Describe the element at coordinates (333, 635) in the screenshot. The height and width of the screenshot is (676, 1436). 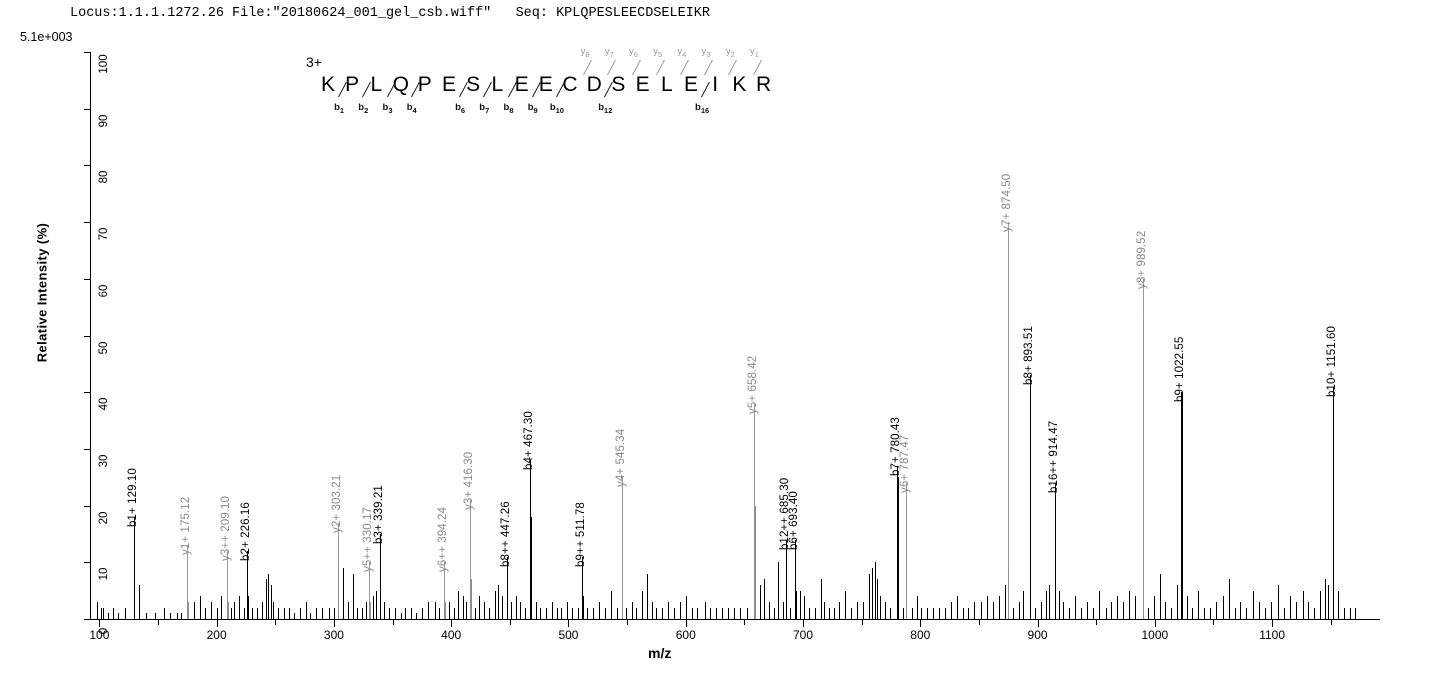
I see `x-axis-tick-label: 300` at that location.